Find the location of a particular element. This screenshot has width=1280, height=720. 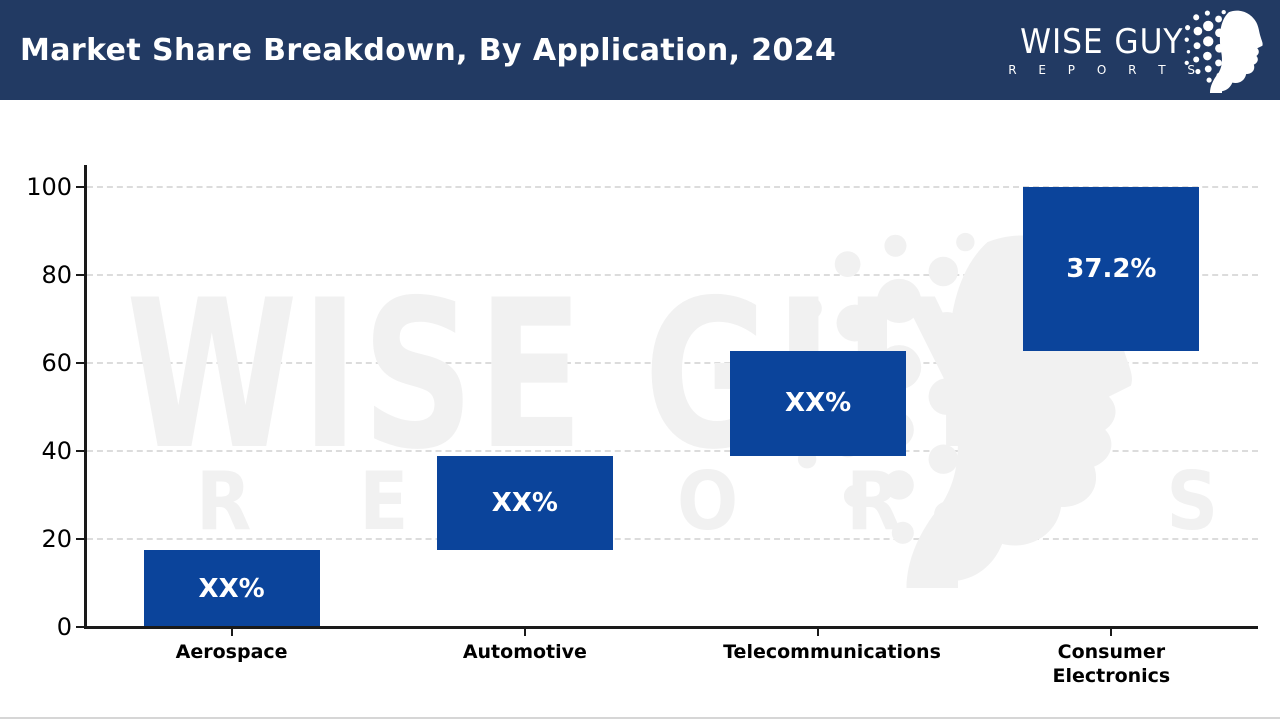

bar-aerospace: XX% is located at coordinates (231, 588).